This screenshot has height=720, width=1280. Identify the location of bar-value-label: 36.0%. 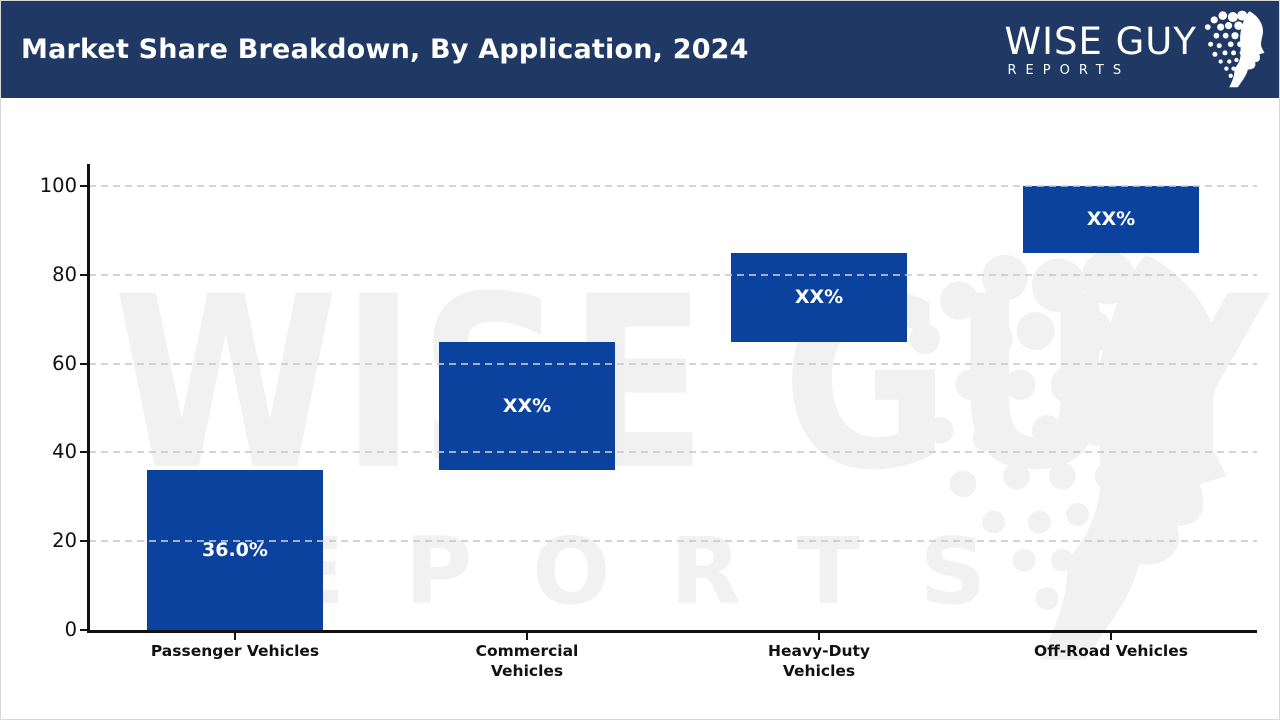
(235, 550).